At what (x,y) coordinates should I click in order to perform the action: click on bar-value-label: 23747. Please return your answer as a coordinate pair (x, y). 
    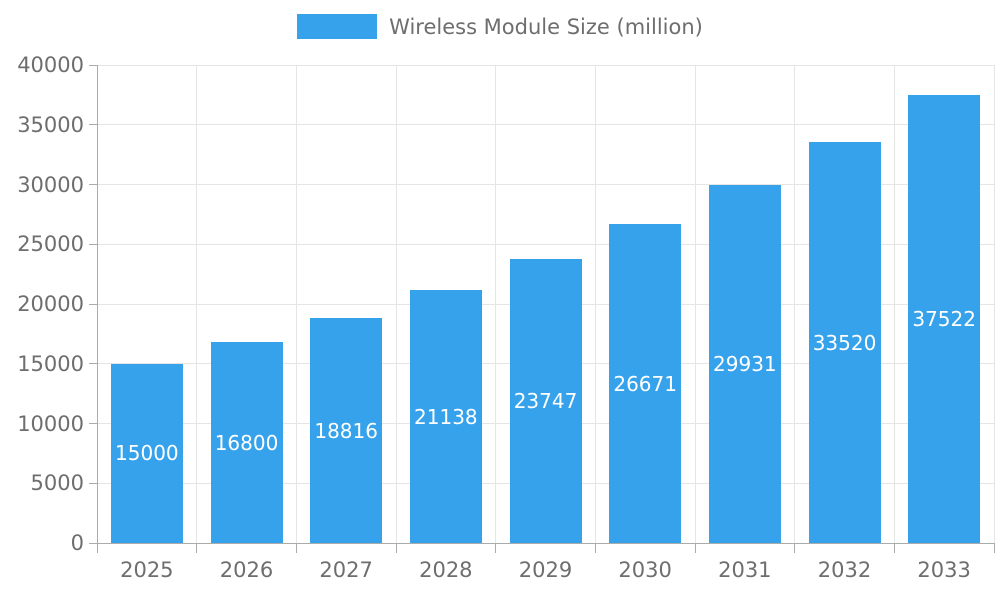
    Looking at the image, I should click on (545, 401).